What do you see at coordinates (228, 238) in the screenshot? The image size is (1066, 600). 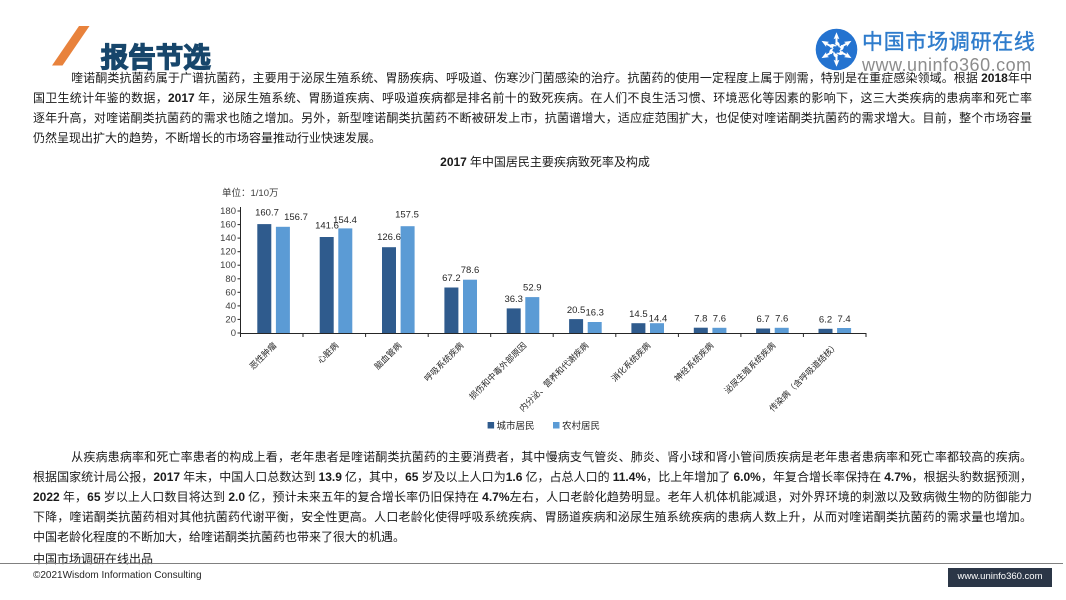 I see `svg-text: 140` at bounding box center [228, 238].